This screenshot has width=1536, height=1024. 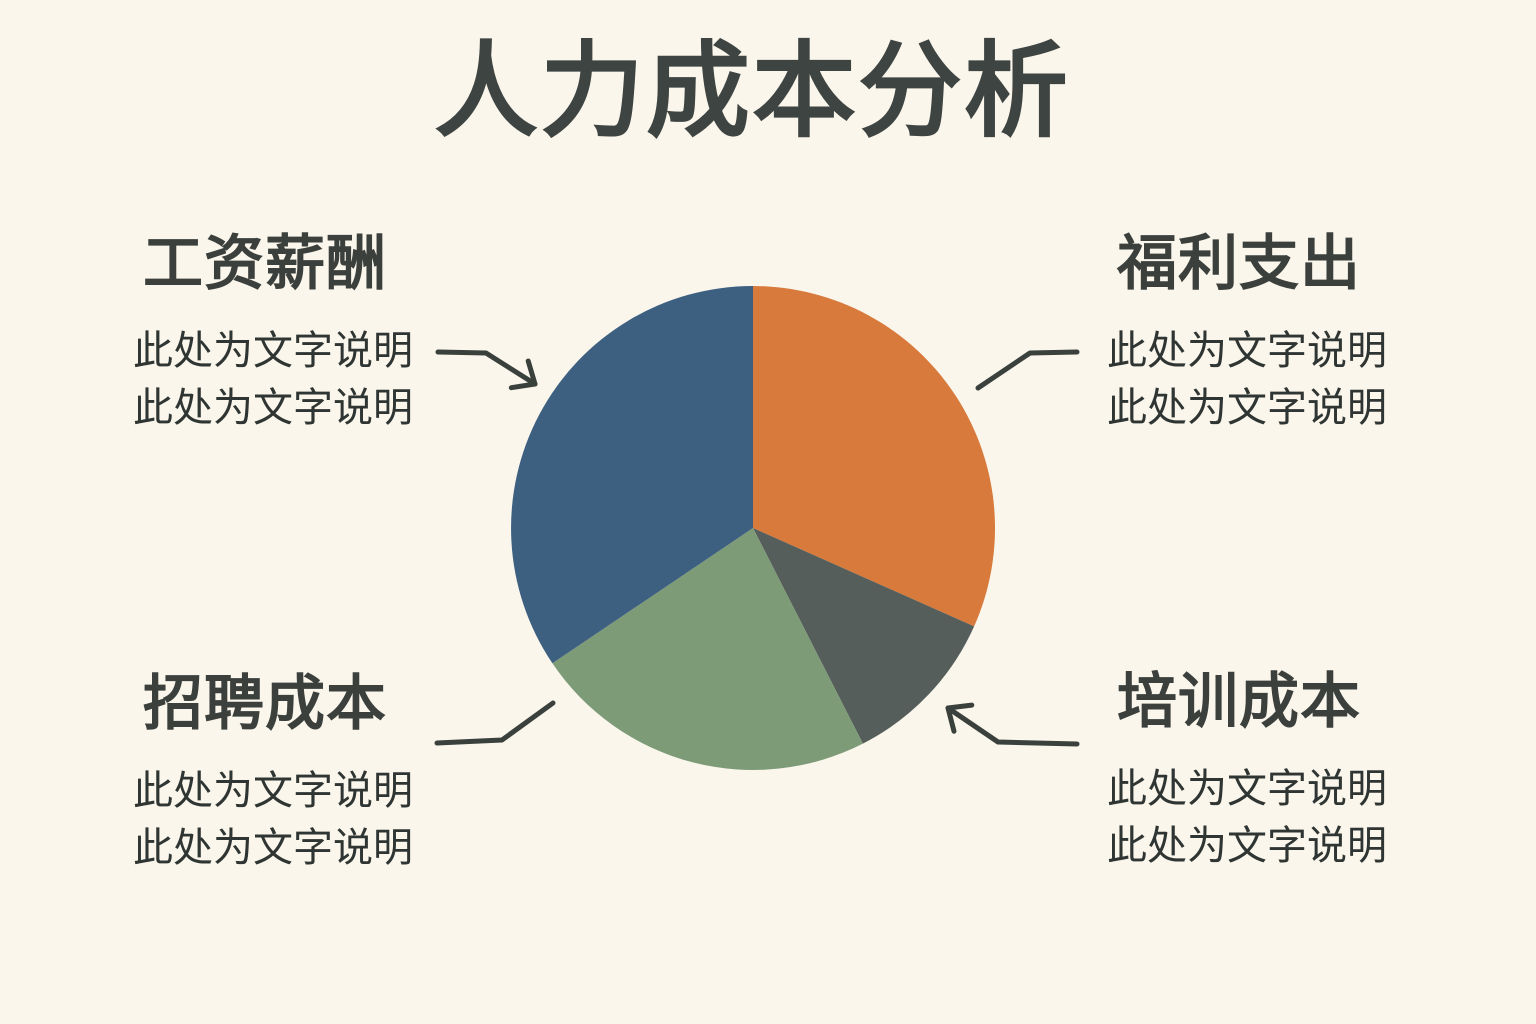 What do you see at coordinates (864, 636) in the screenshot?
I see `pie-slice-training` at bounding box center [864, 636].